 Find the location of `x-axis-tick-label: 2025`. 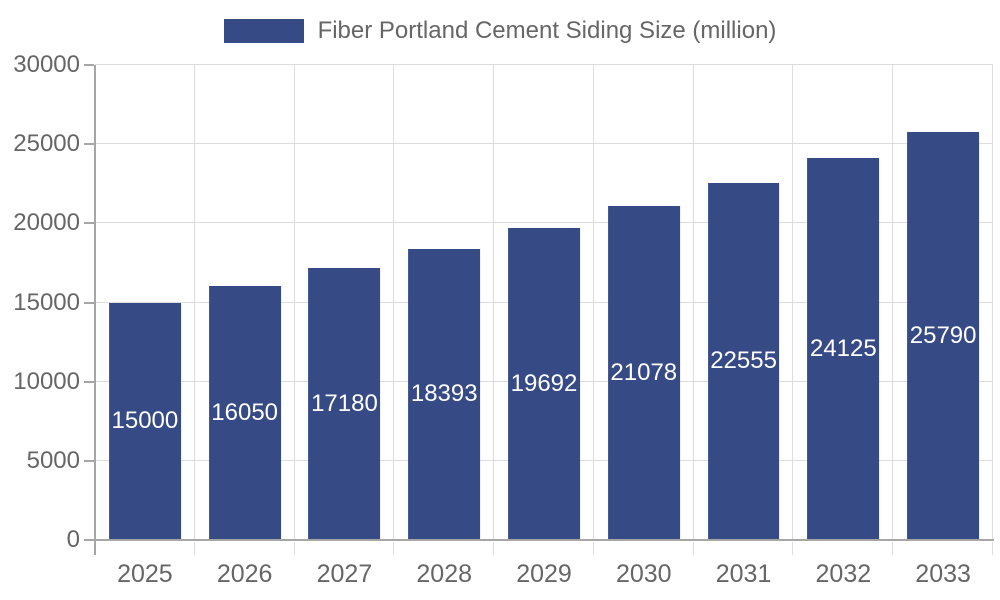

x-axis-tick-label: 2025 is located at coordinates (145, 574).